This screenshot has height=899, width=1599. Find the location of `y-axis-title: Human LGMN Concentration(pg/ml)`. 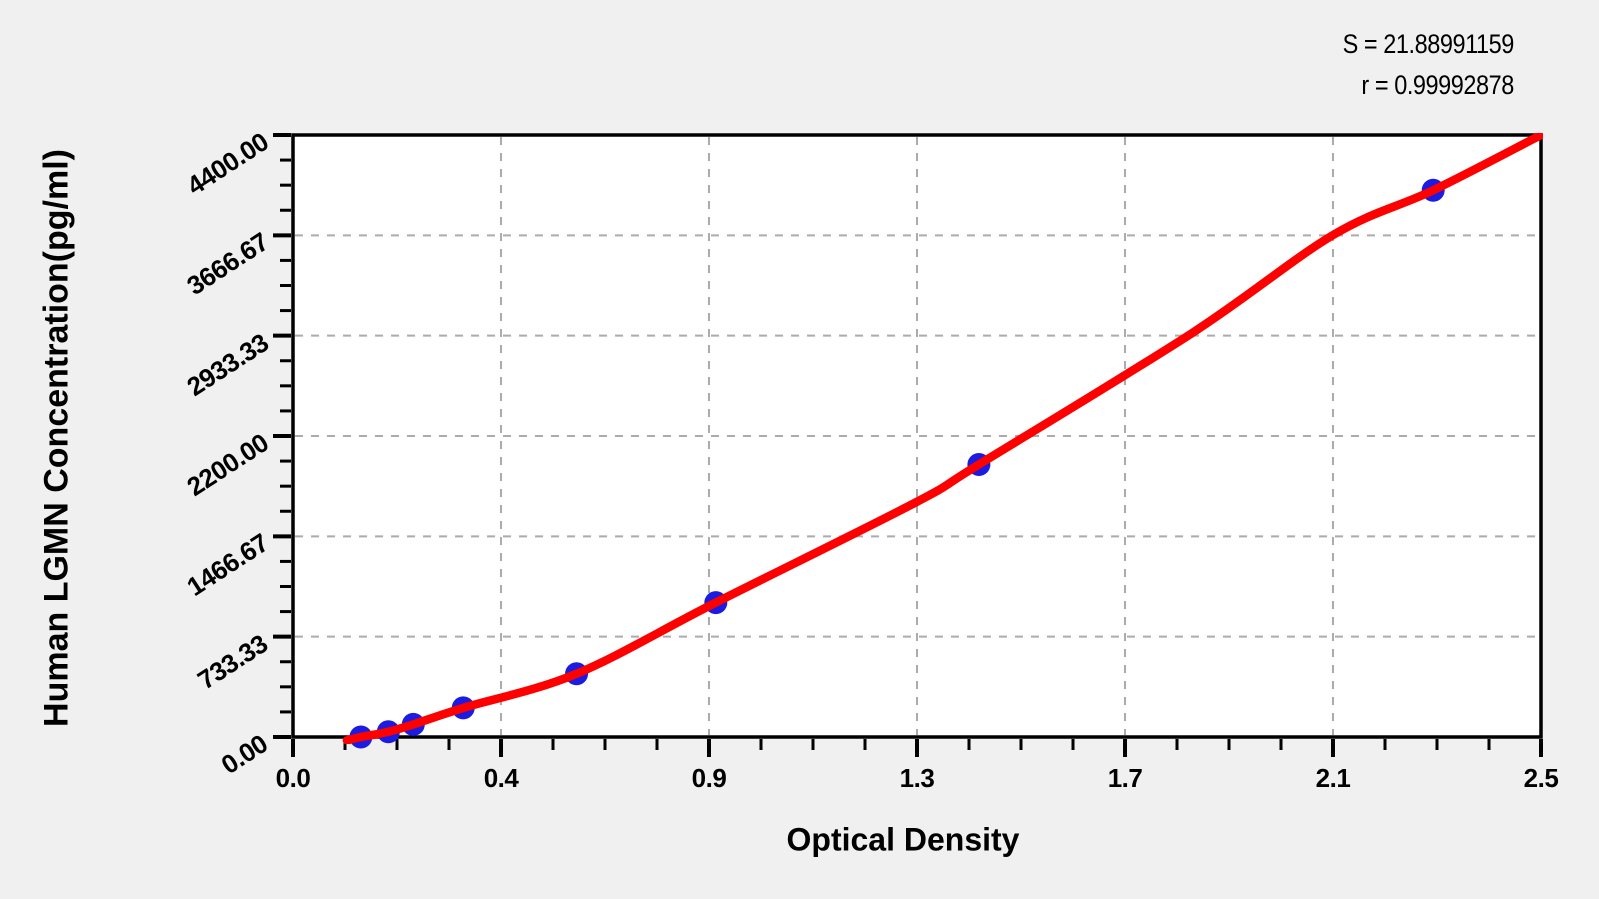

y-axis-title: Human LGMN Concentration(pg/ml) is located at coordinates (56, 438).